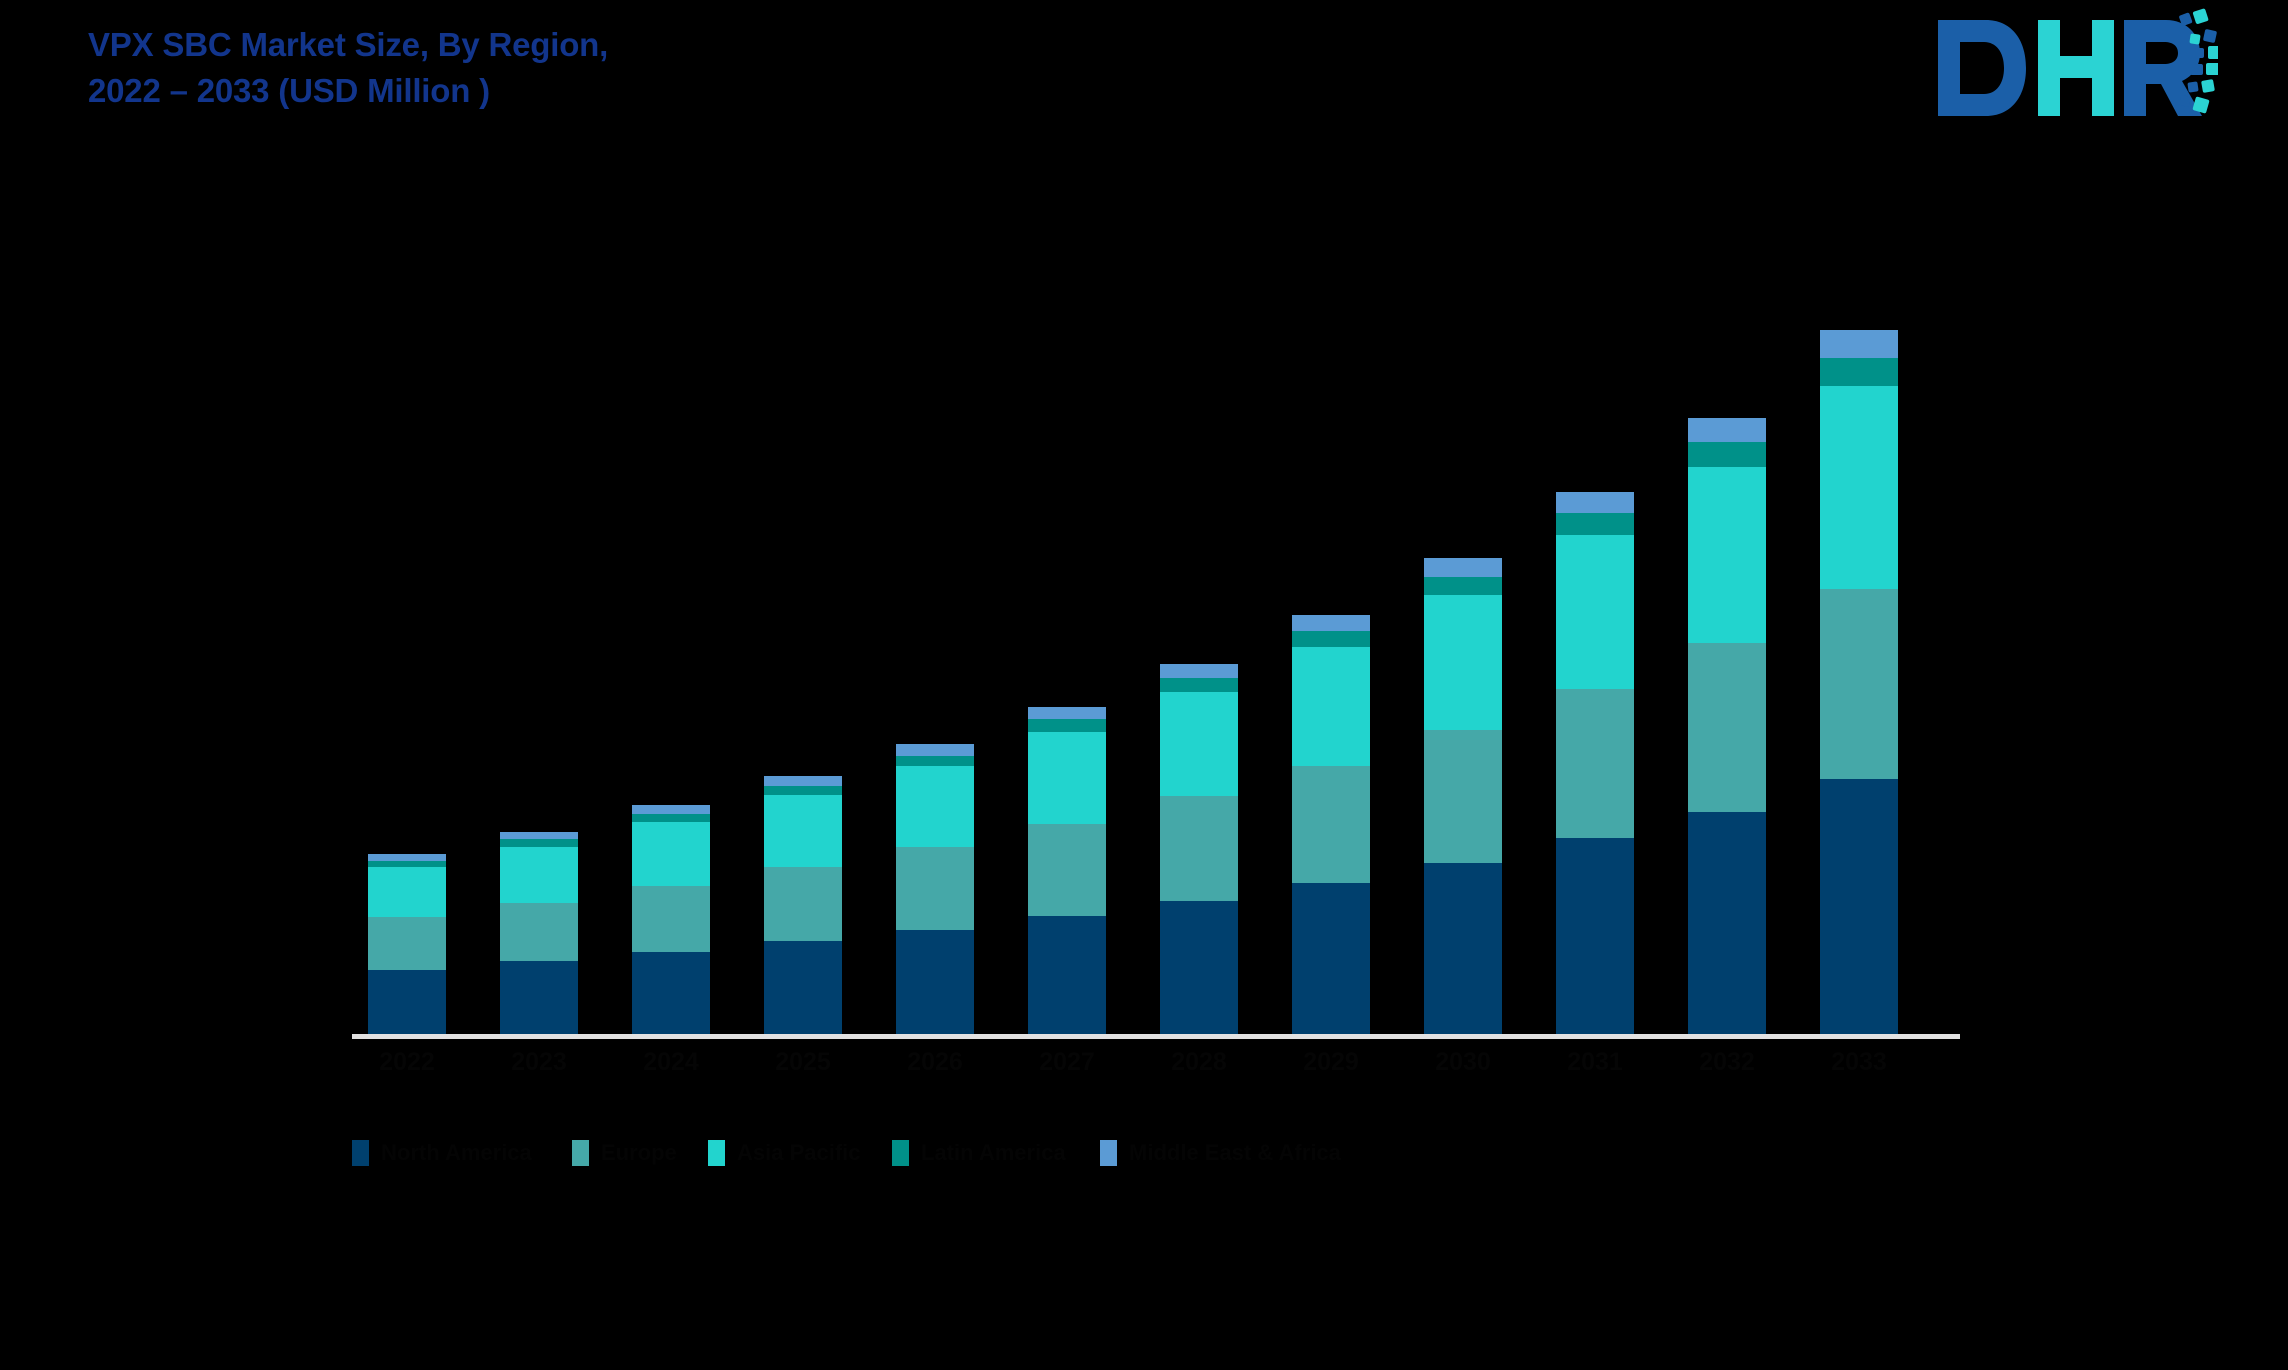  I want to click on bar-2028, so click(1199, 849).